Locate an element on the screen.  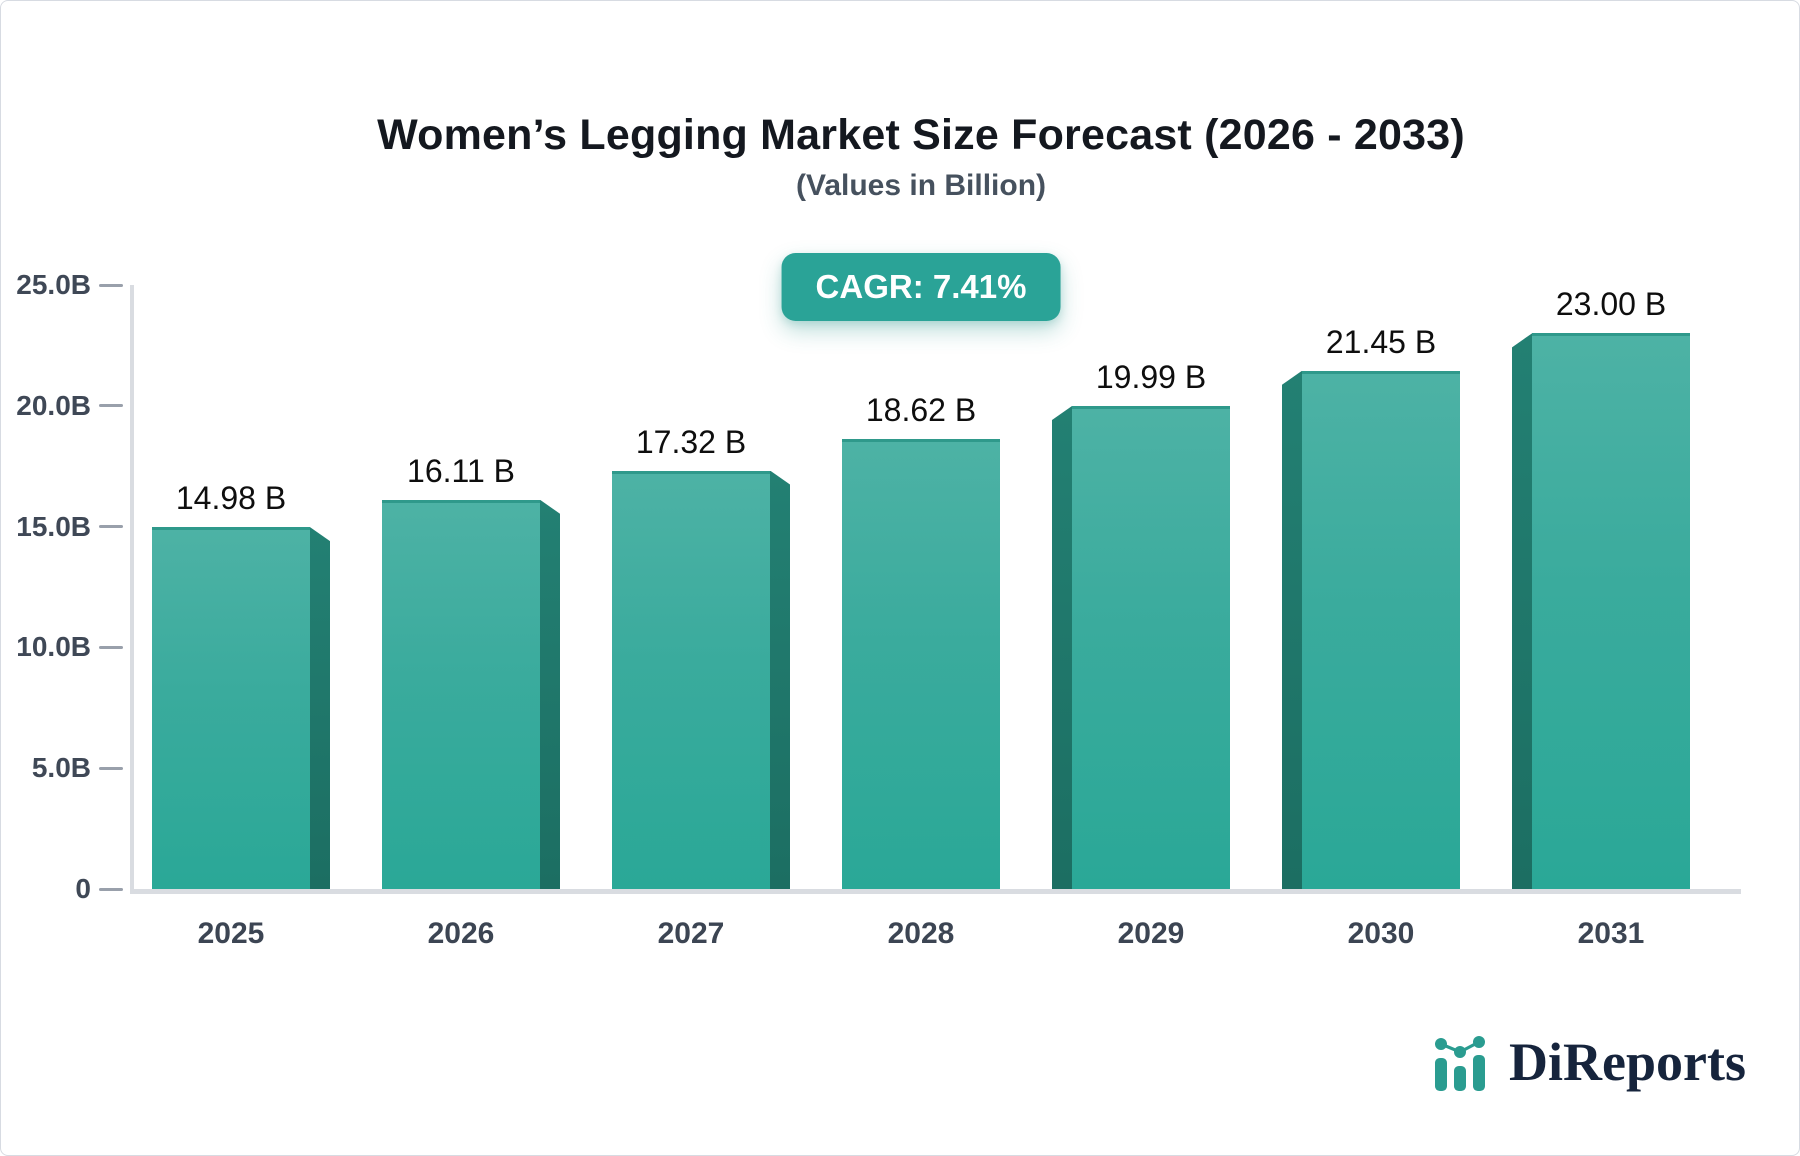
x-axis-category-label: 2028 is located at coordinates (921, 933).